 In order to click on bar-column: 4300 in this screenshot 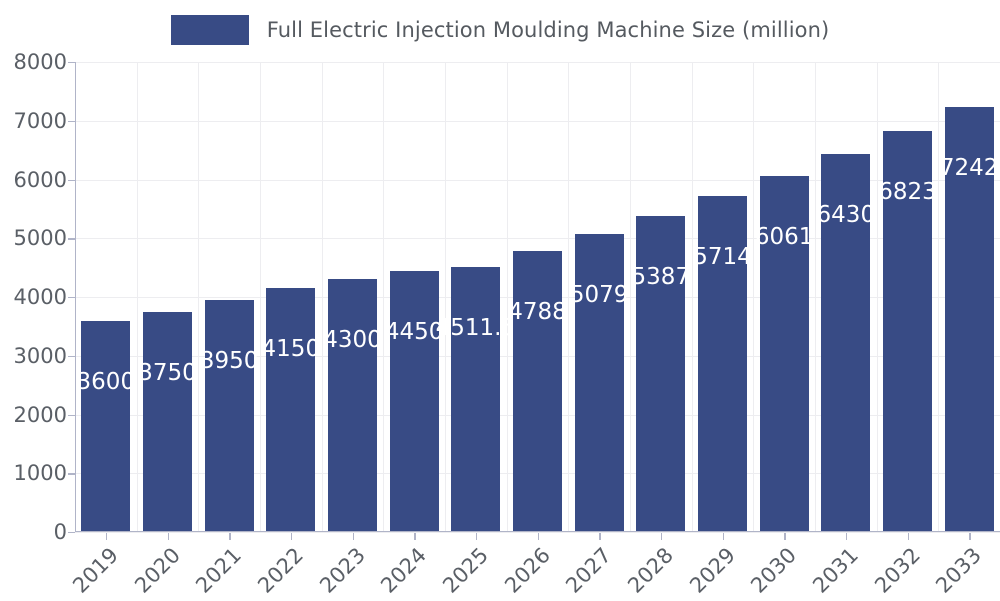, I will do `click(352, 297)`.